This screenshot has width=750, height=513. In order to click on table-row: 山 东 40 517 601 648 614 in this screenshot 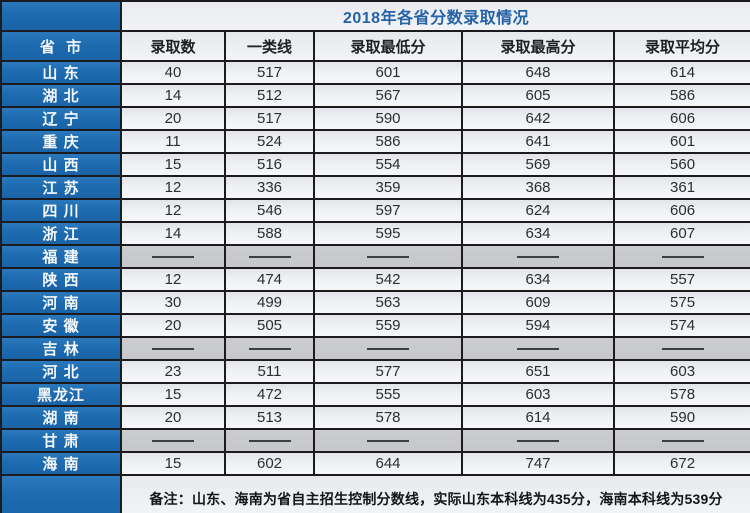, I will do `click(375, 72)`.